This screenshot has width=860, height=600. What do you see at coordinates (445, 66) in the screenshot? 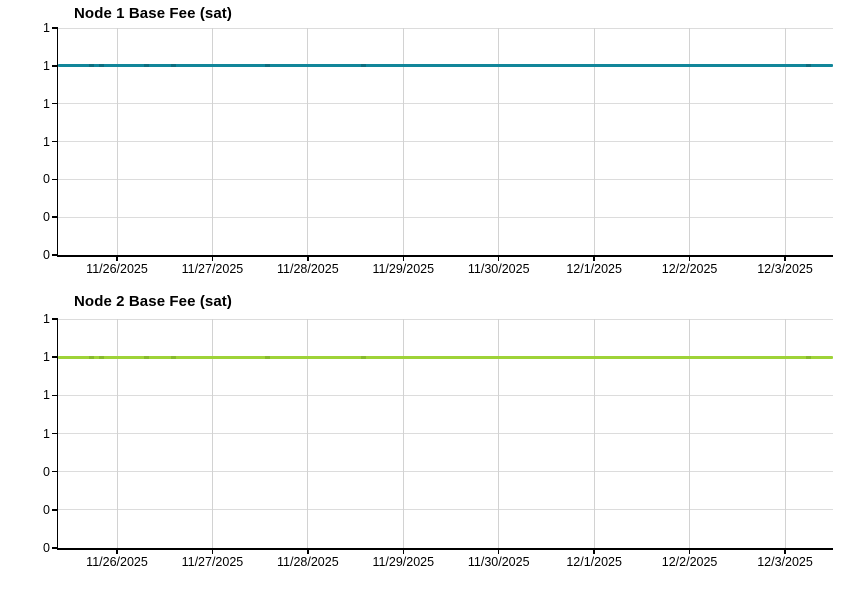
I see `series-line` at bounding box center [445, 66].